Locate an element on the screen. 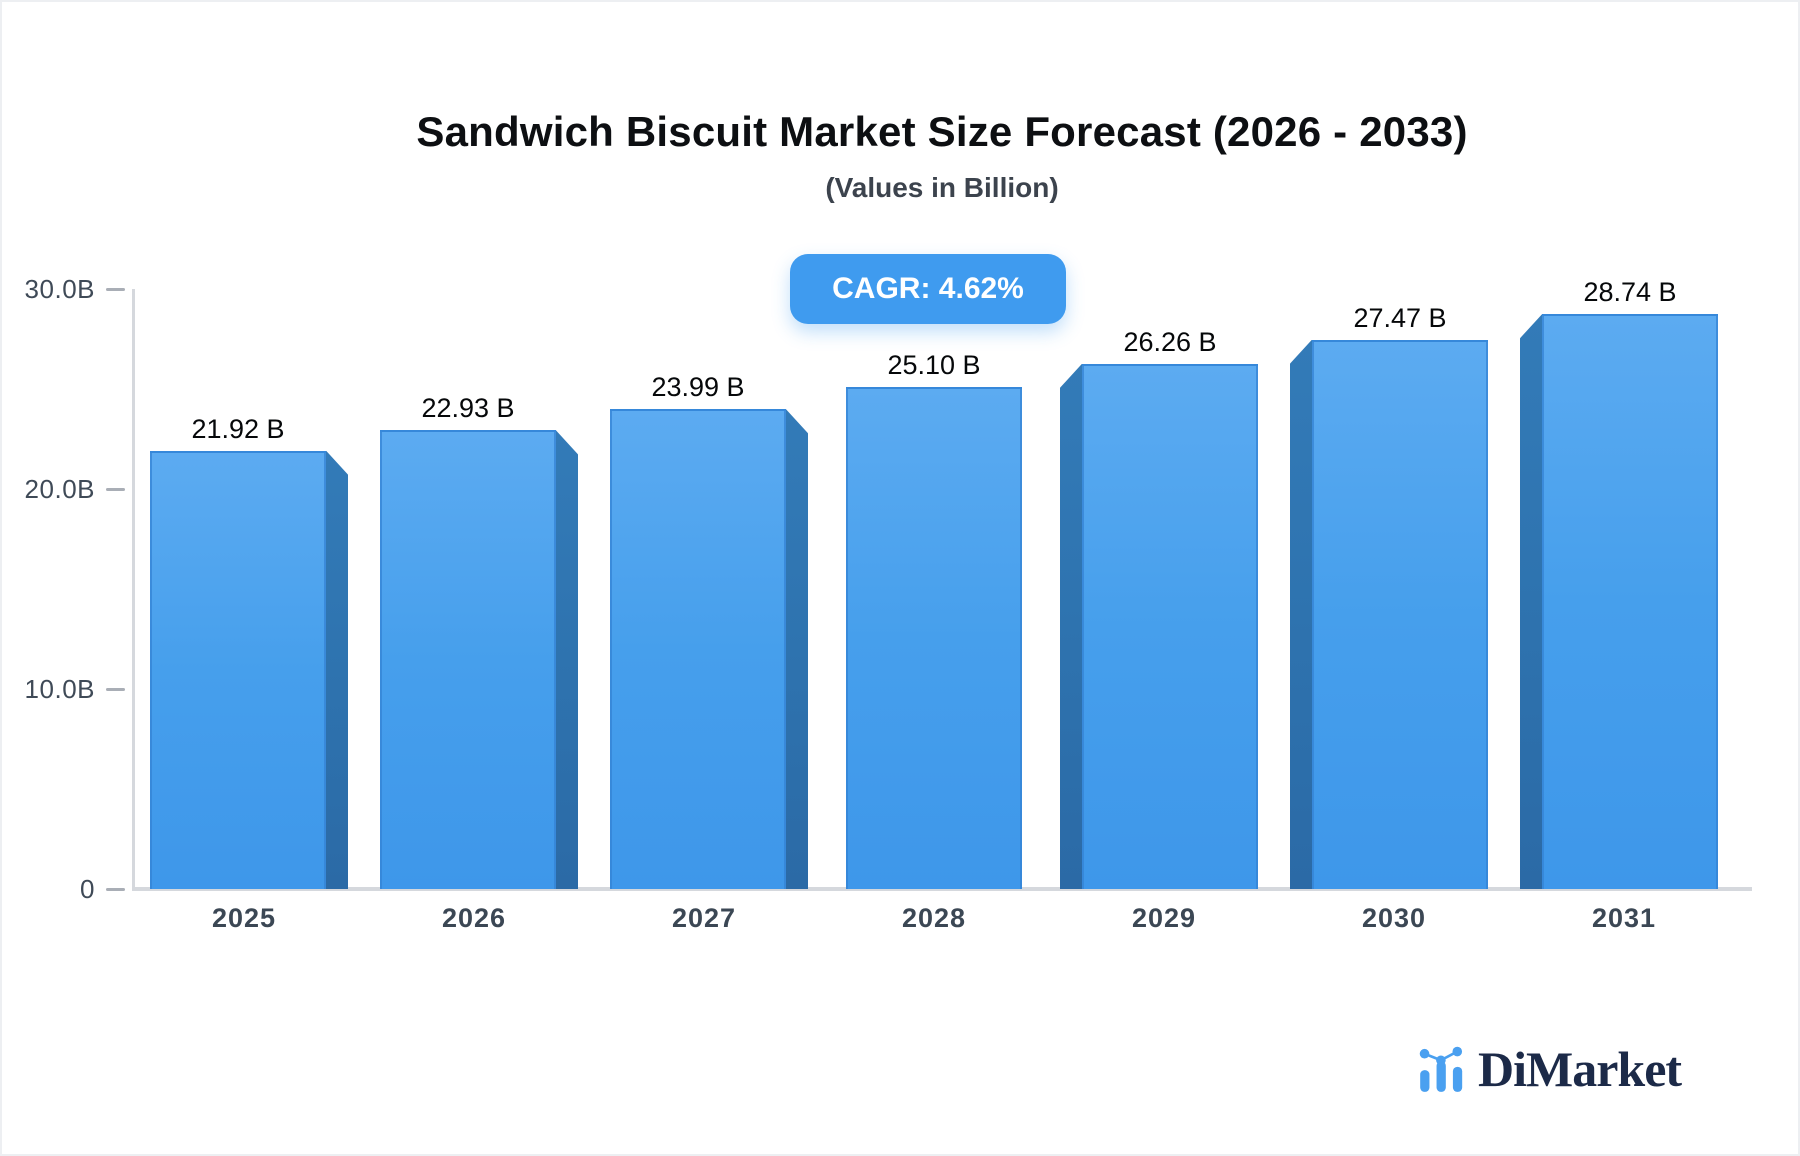  x-axis-tick-label: 2025 is located at coordinates (244, 918).